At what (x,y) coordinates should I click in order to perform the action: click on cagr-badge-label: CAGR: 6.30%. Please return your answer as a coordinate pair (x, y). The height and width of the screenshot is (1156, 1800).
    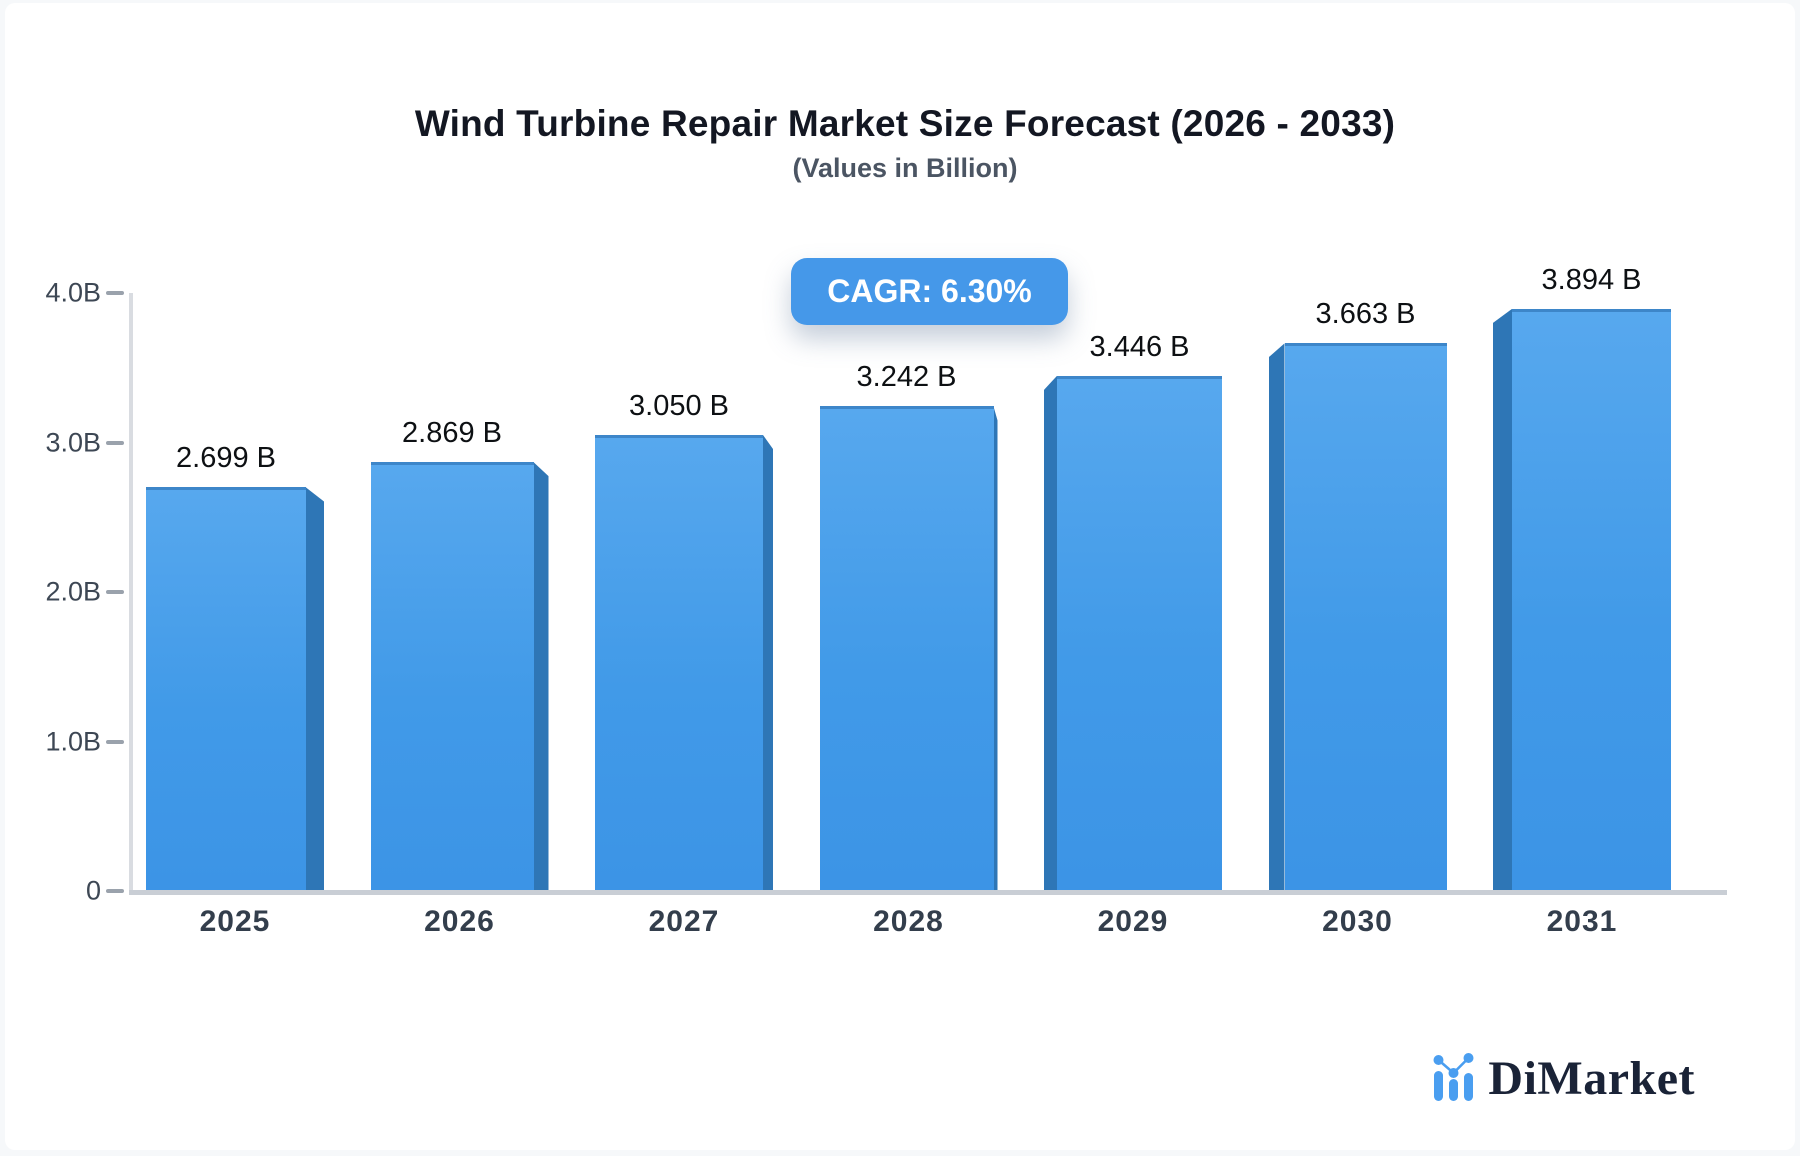
    Looking at the image, I should click on (929, 291).